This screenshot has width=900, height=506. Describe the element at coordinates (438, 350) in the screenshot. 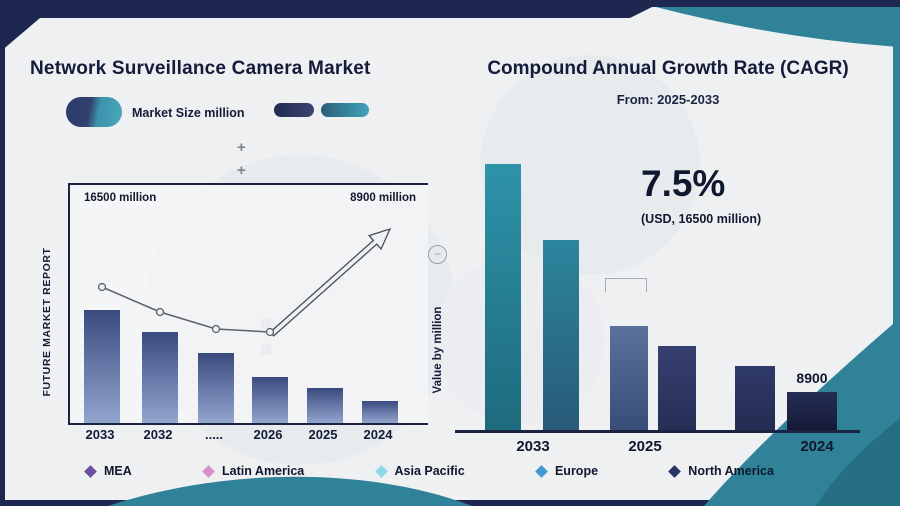

I see `right-chart-ylabel: Value by million` at that location.